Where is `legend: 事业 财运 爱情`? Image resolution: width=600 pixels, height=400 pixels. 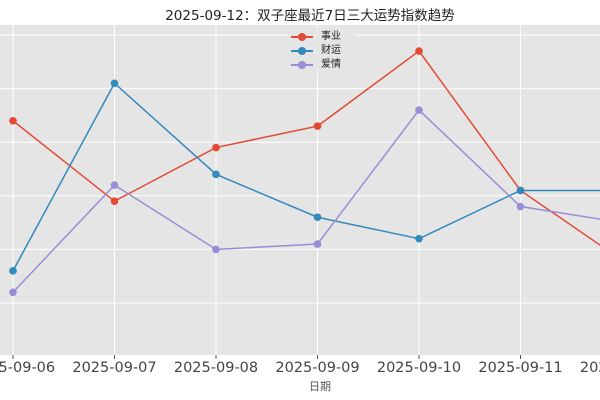
legend: 事业 财运 爱情 is located at coordinates (321, 51).